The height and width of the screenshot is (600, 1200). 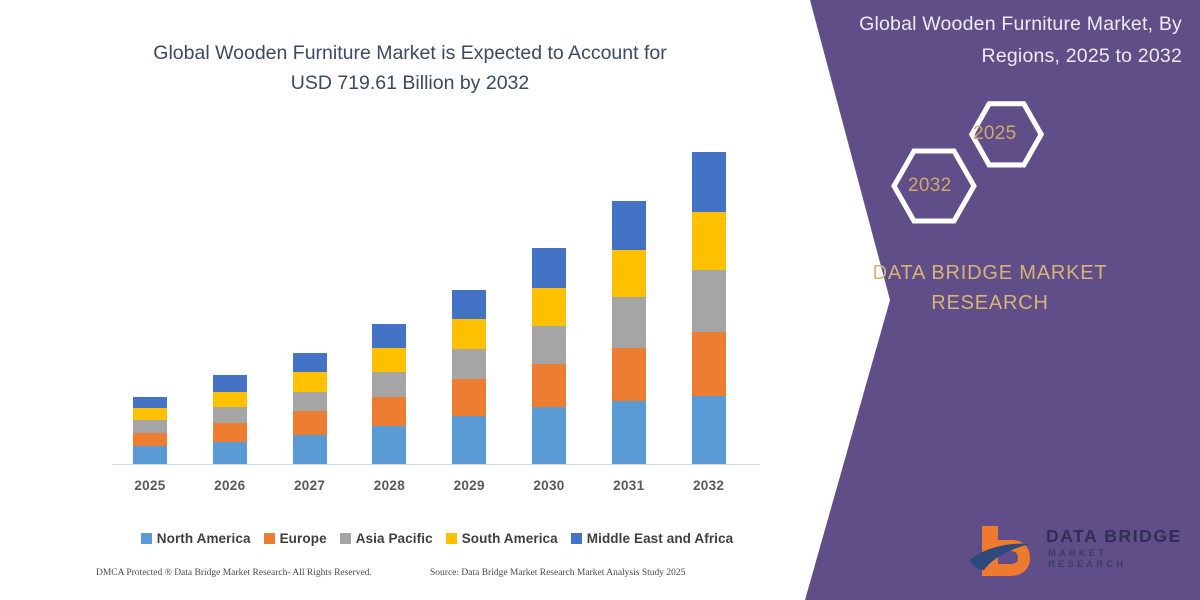 I want to click on hex-label-2032: 2032, so click(x=930, y=185).